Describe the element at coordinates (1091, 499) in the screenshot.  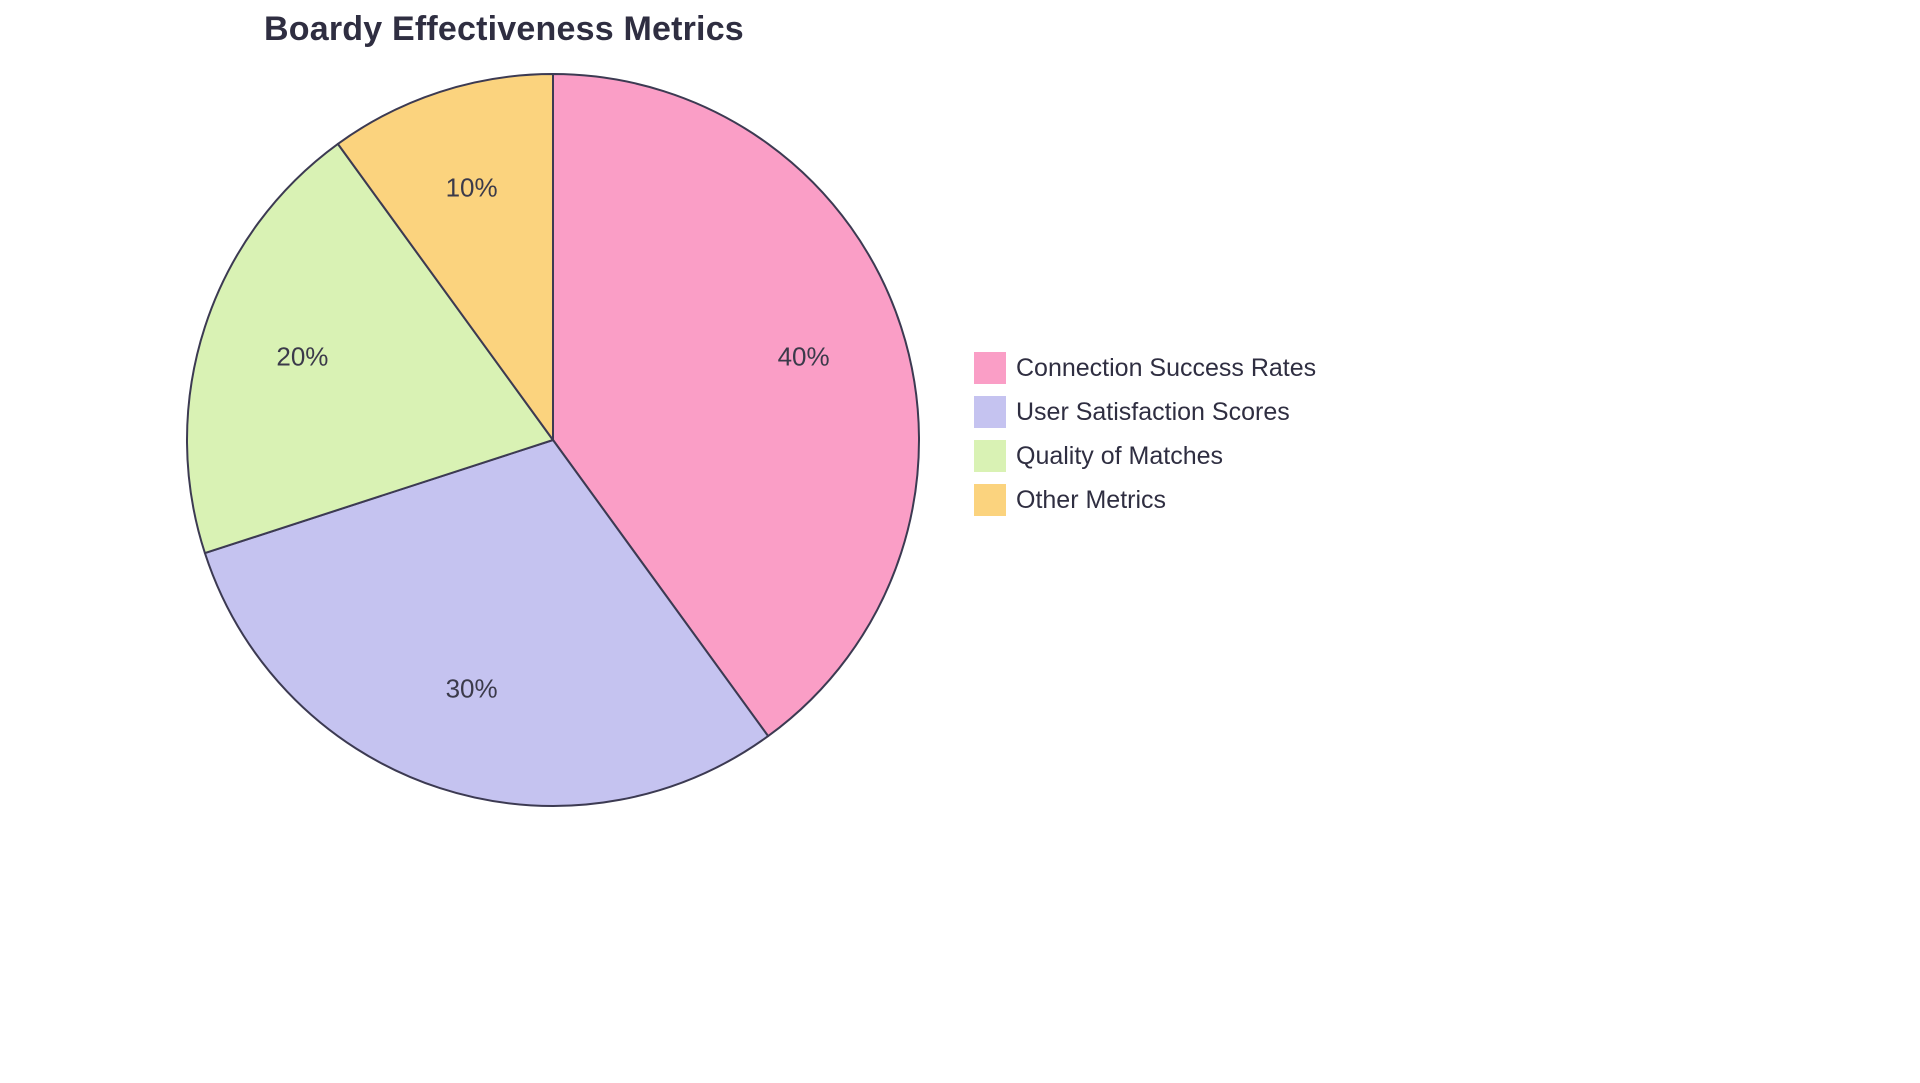
I see `legend-label: Other Metrics` at that location.